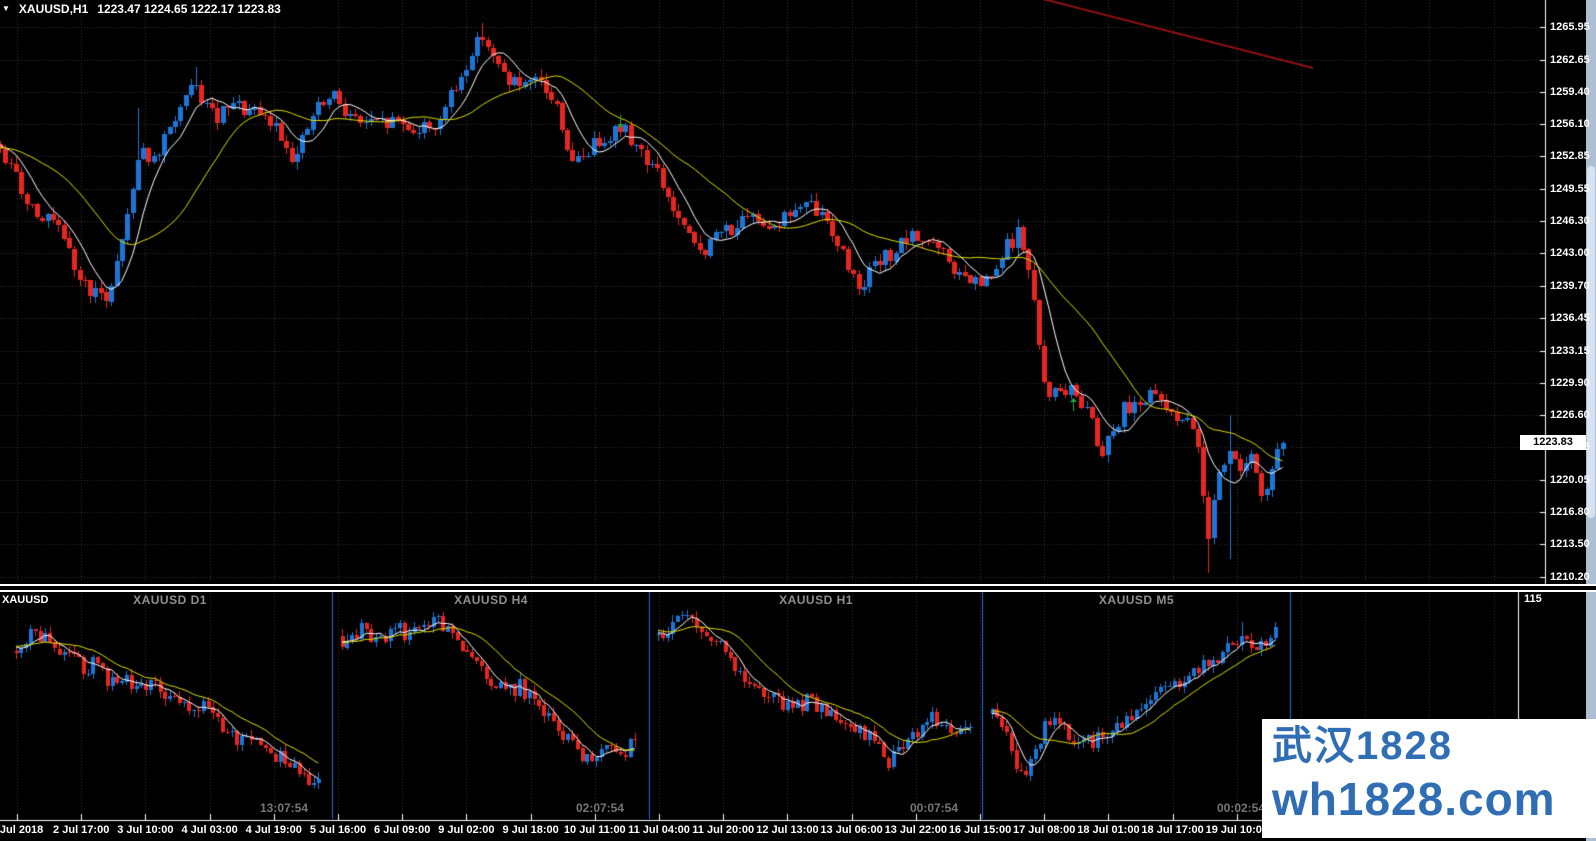 The height and width of the screenshot is (841, 1596). What do you see at coordinates (798, 588) in the screenshot?
I see `window-splitter` at bounding box center [798, 588].